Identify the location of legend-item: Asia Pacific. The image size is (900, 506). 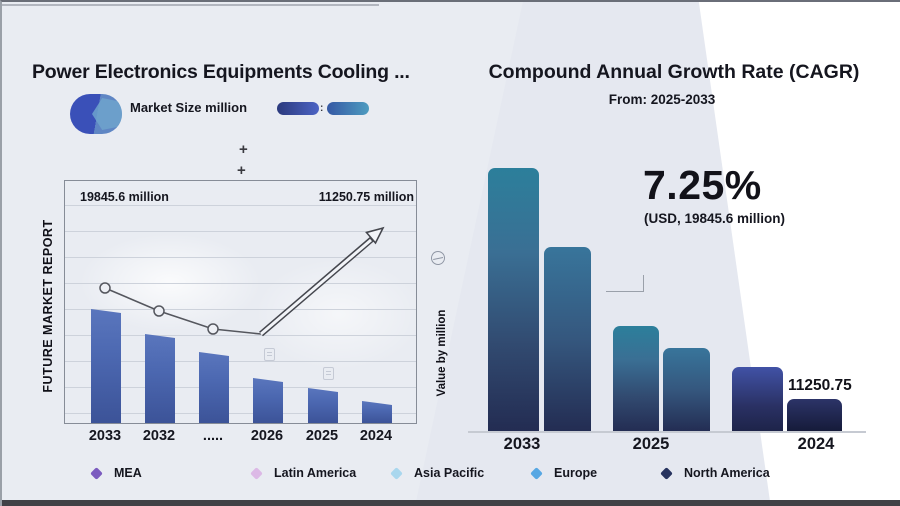
(437, 473).